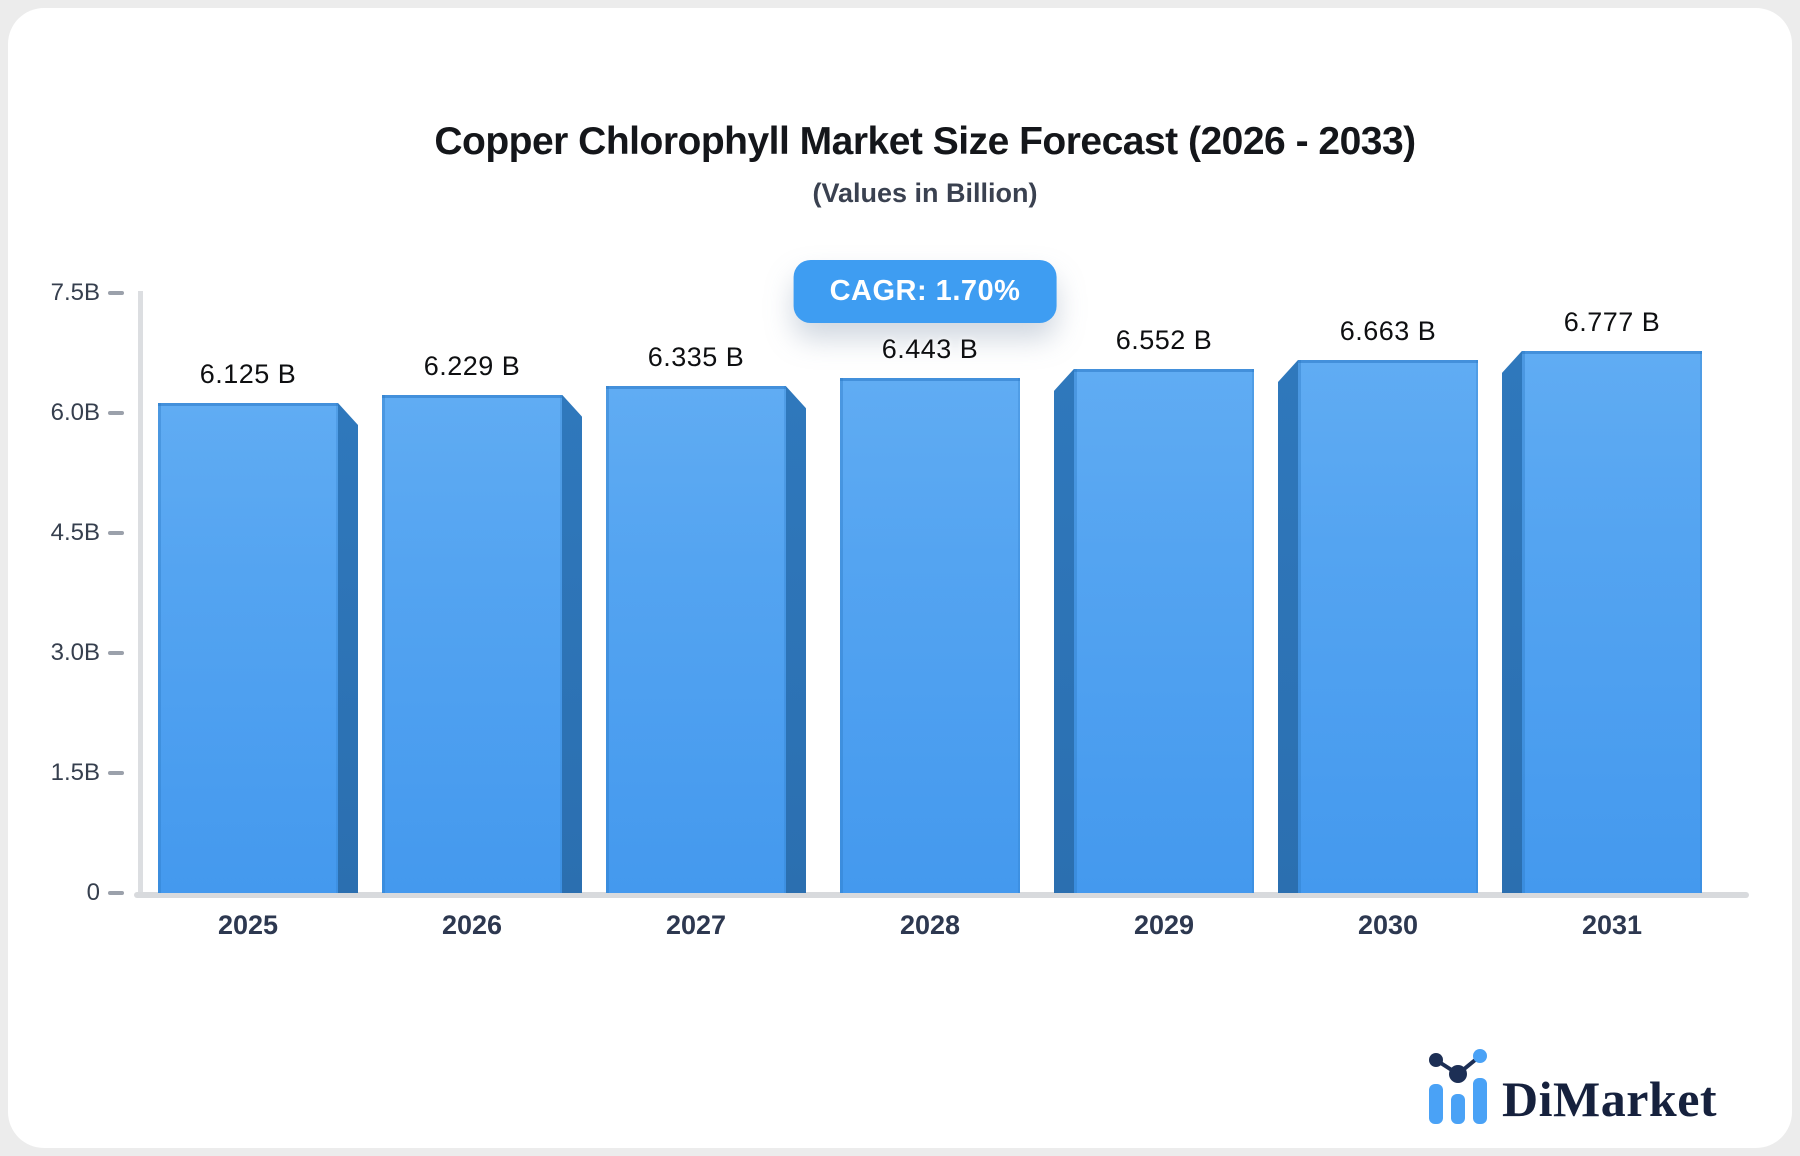 The image size is (1800, 1156). What do you see at coordinates (1164, 339) in the screenshot?
I see `bar-value-label: 6.552 B` at bounding box center [1164, 339].